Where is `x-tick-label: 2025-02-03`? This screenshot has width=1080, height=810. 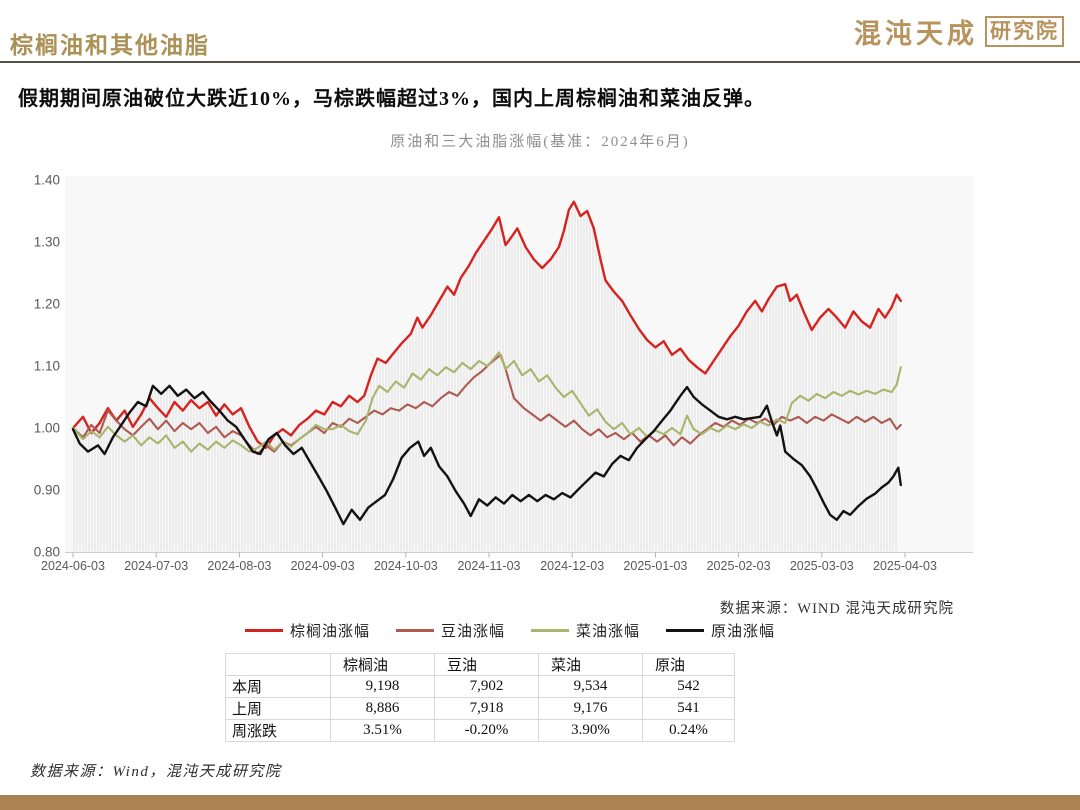
x-tick-label: 2025-02-03 is located at coordinates (739, 566).